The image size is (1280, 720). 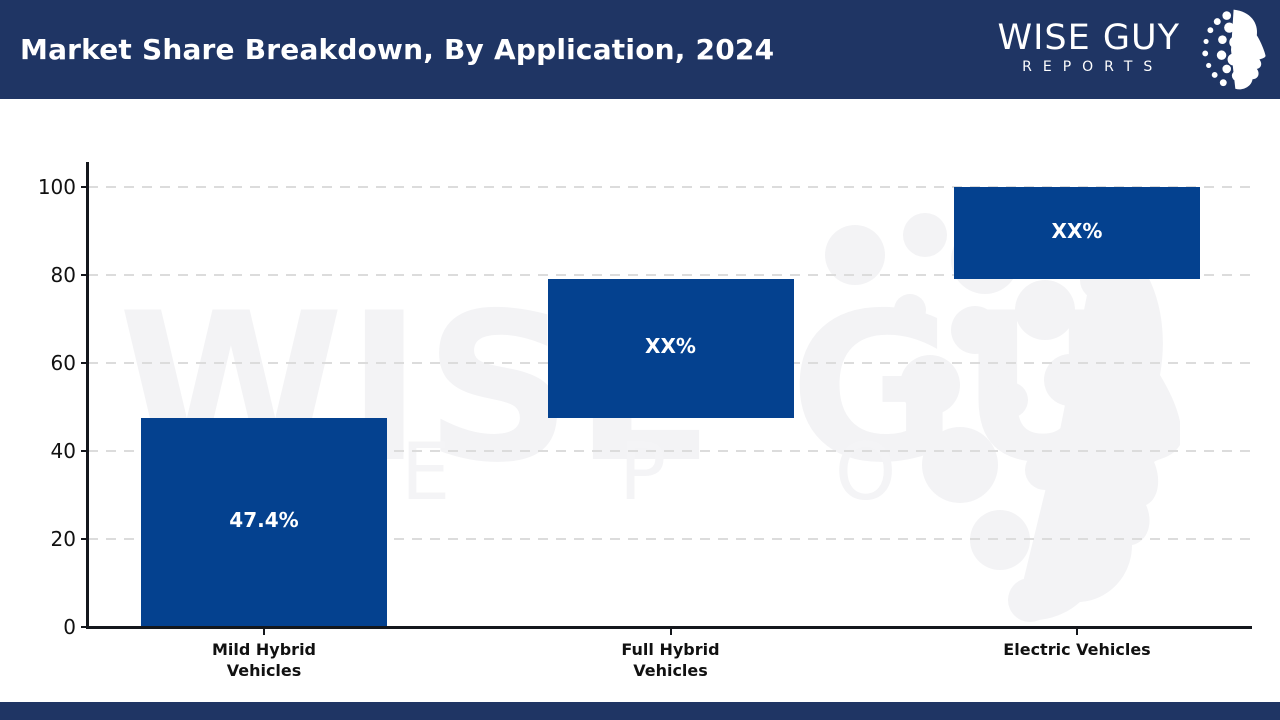 What do you see at coordinates (63, 450) in the screenshot?
I see `y-axis-tick-label: 40` at bounding box center [63, 450].